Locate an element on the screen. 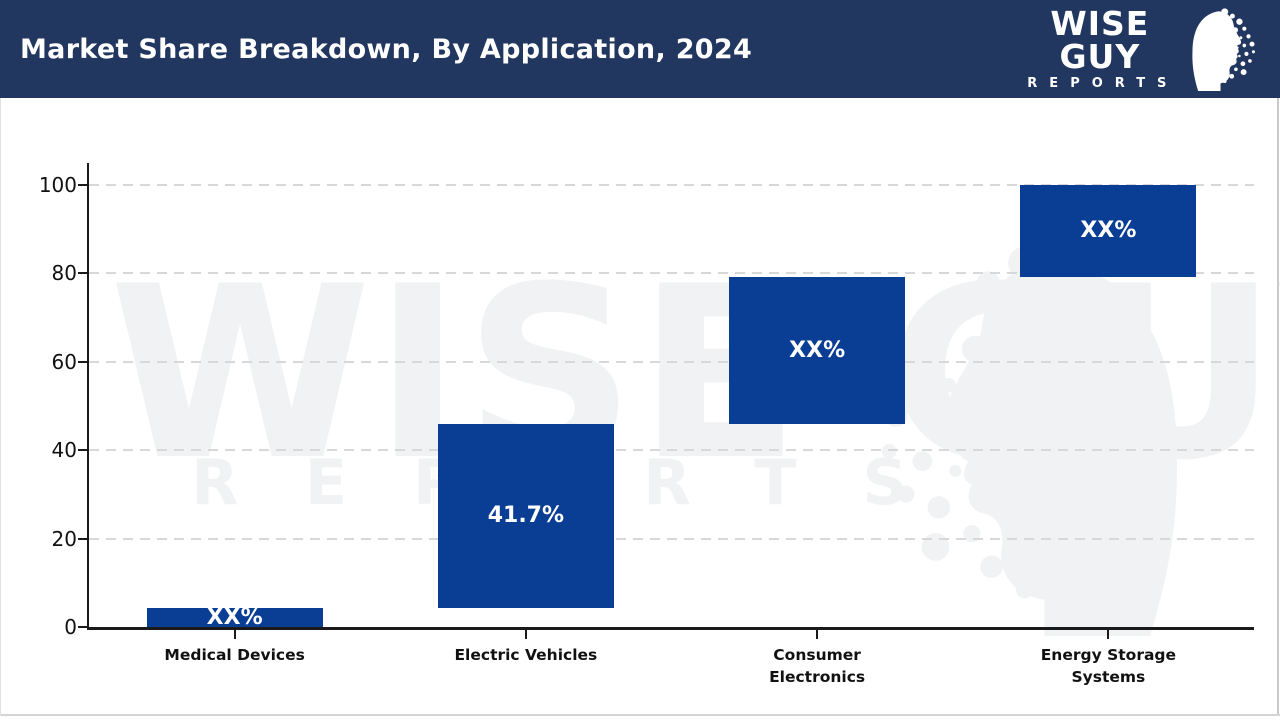 Image resolution: width=1280 pixels, height=720 pixels. y-tick-label: 80 is located at coordinates (64, 273).